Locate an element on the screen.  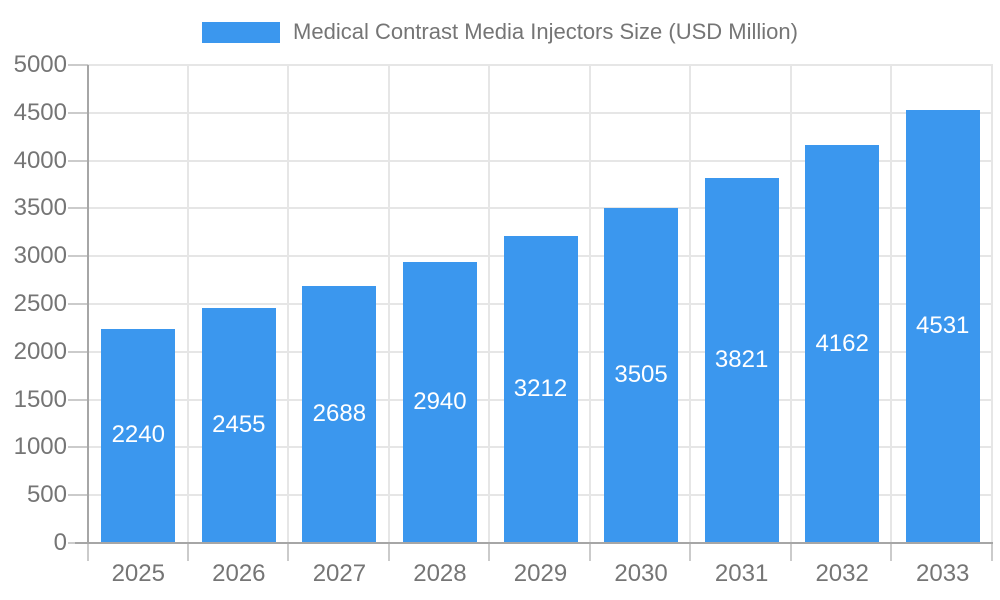
bar: 2940 is located at coordinates (439, 401).